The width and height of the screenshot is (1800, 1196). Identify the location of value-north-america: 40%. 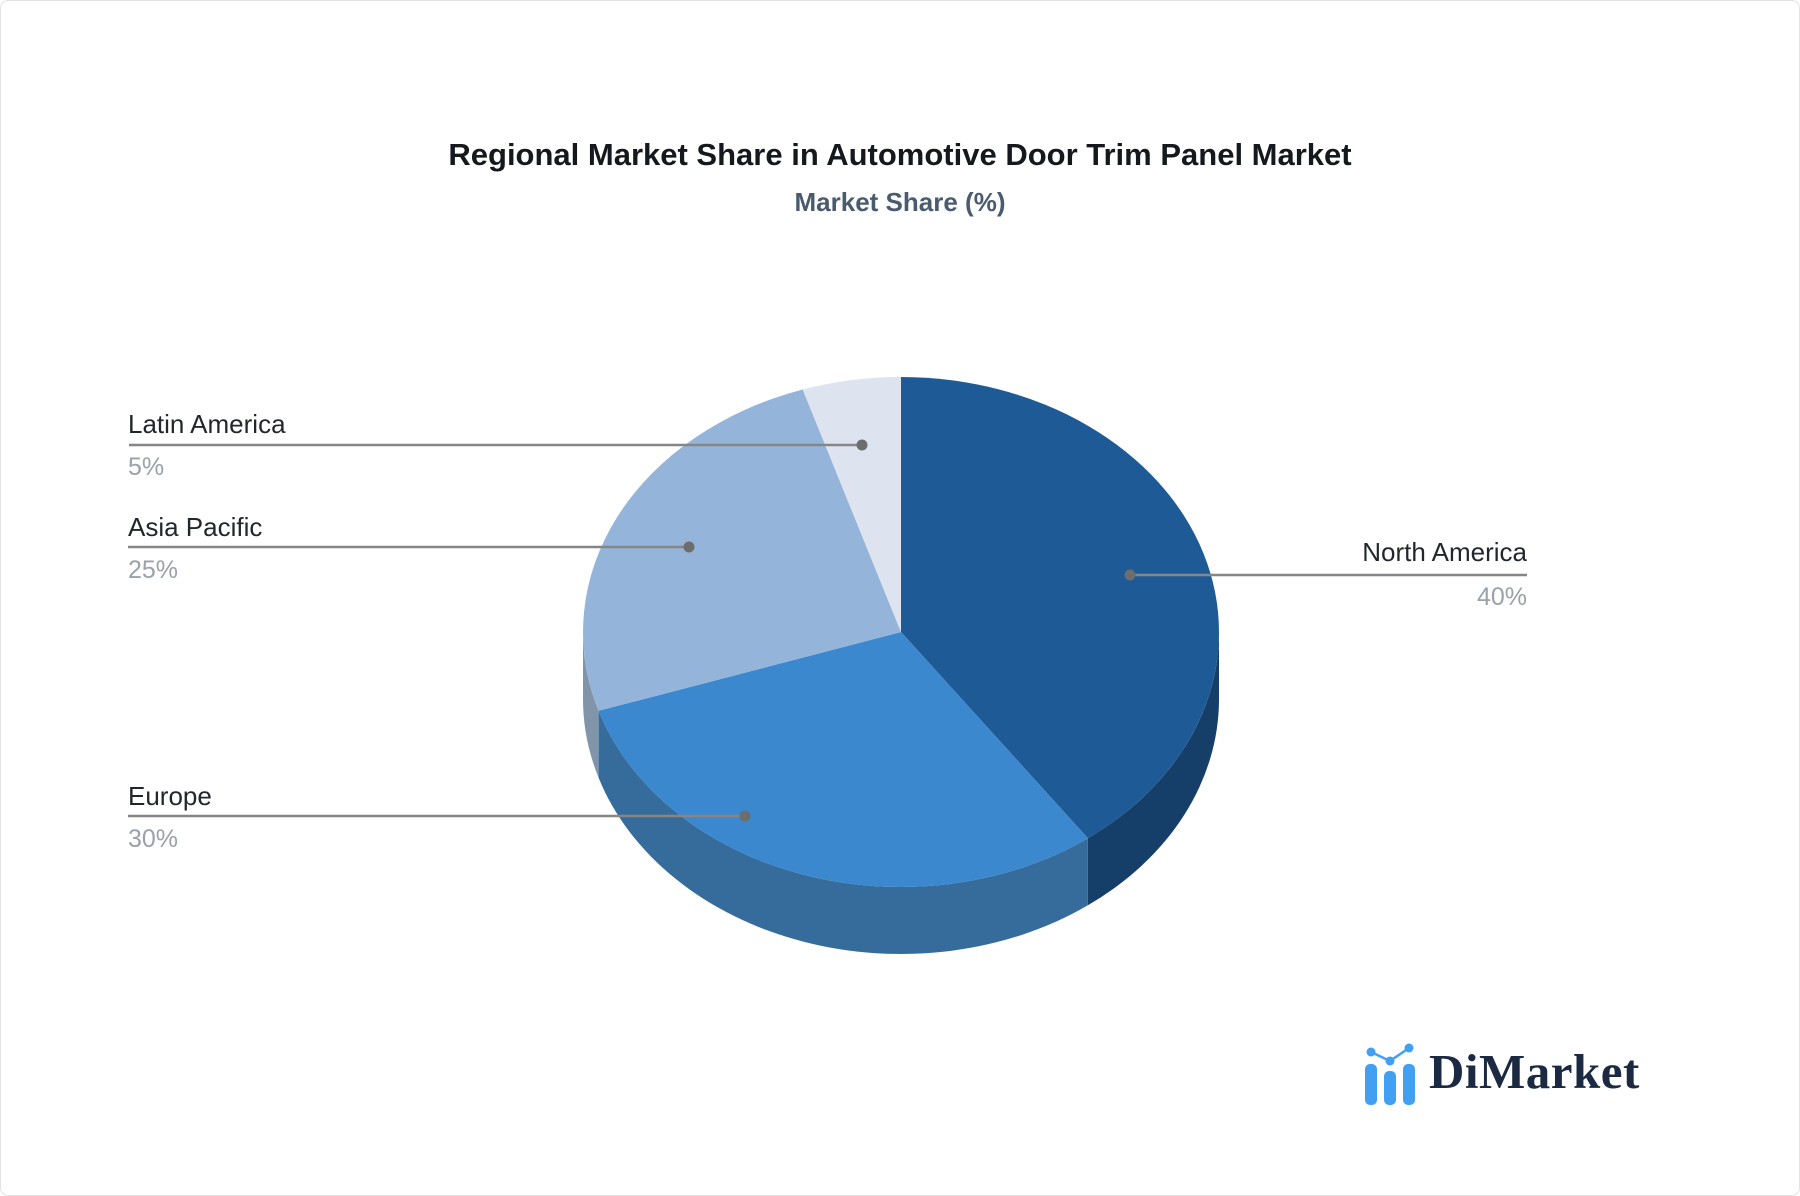
(1501, 597).